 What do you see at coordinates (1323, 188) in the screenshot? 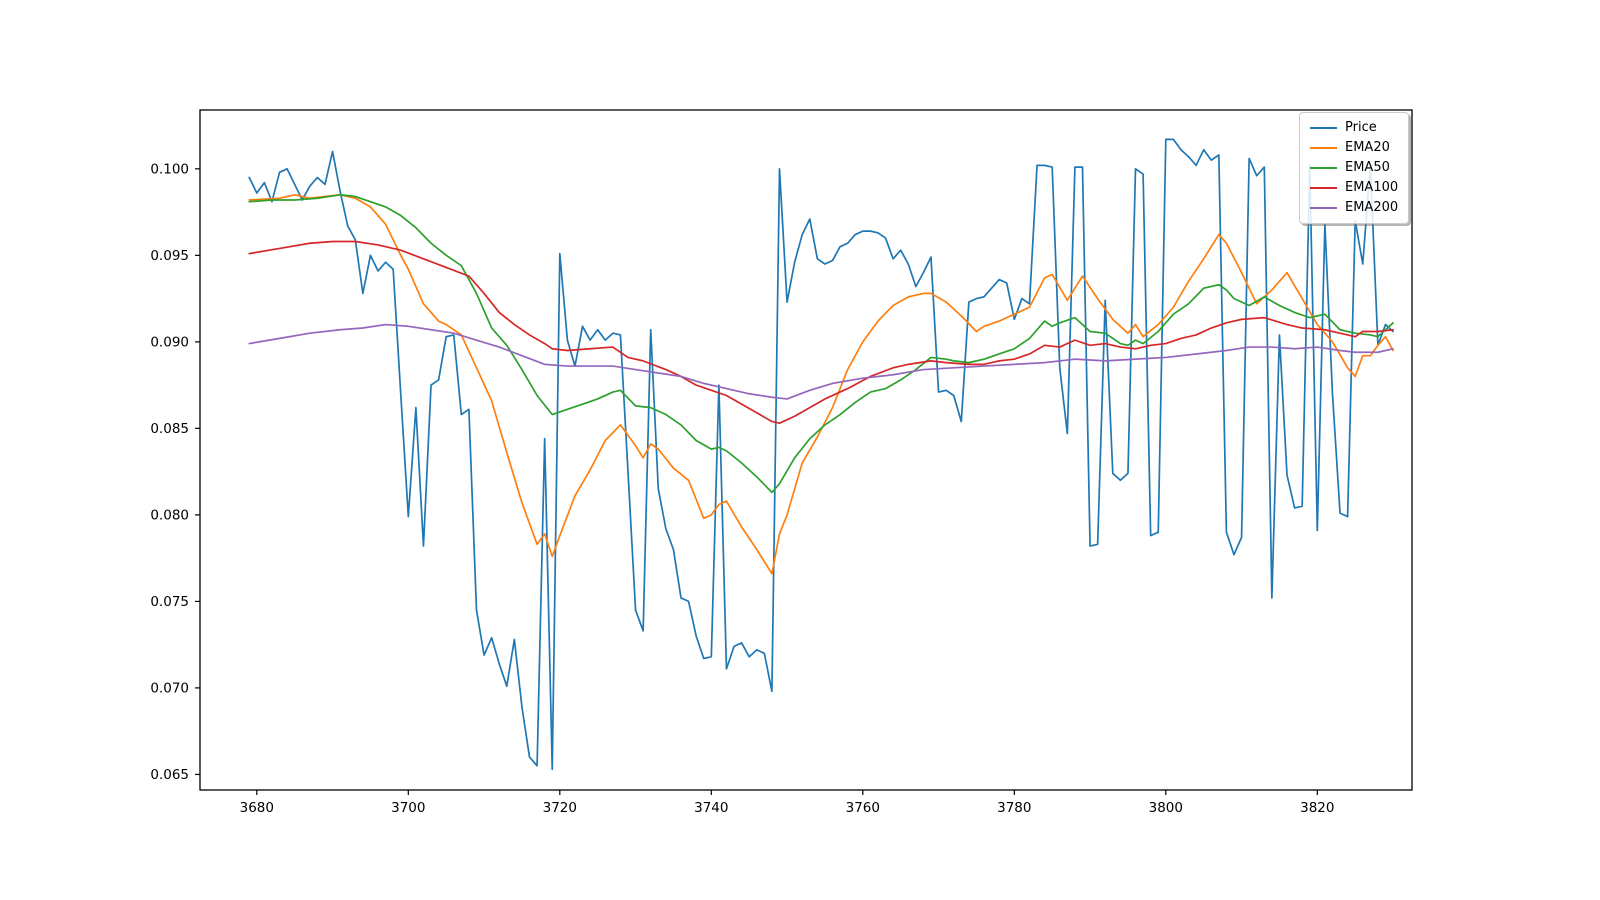
I see `legend-line-sample-ema100` at bounding box center [1323, 188].